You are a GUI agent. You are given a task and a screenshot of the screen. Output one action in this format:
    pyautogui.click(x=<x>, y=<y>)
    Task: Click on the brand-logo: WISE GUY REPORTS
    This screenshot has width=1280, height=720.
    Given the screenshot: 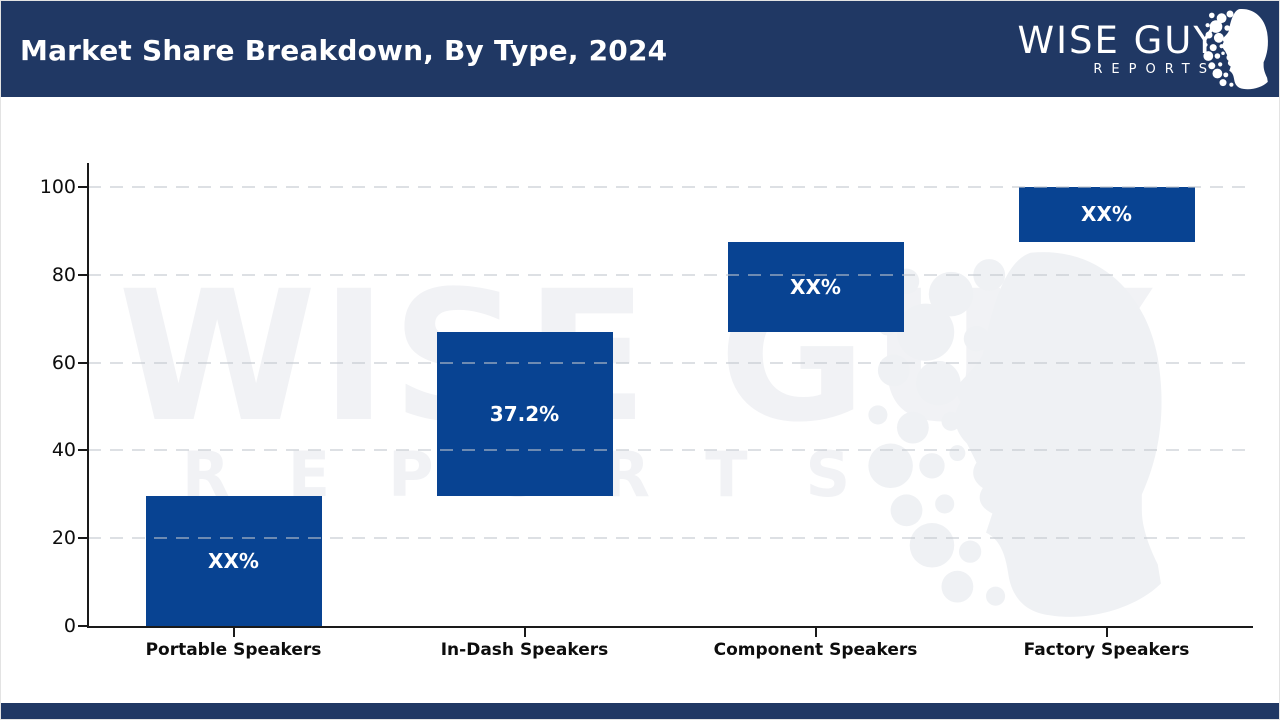 What is the action you would take?
    pyautogui.click(x=1118, y=49)
    